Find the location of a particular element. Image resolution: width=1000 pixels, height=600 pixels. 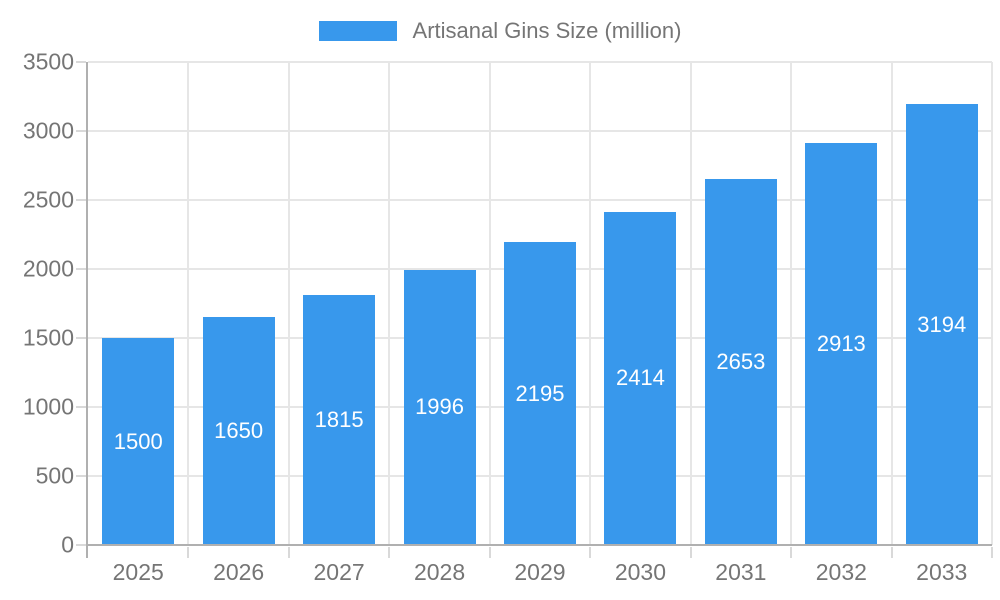

bar-value-label: 2414 is located at coordinates (640, 378).